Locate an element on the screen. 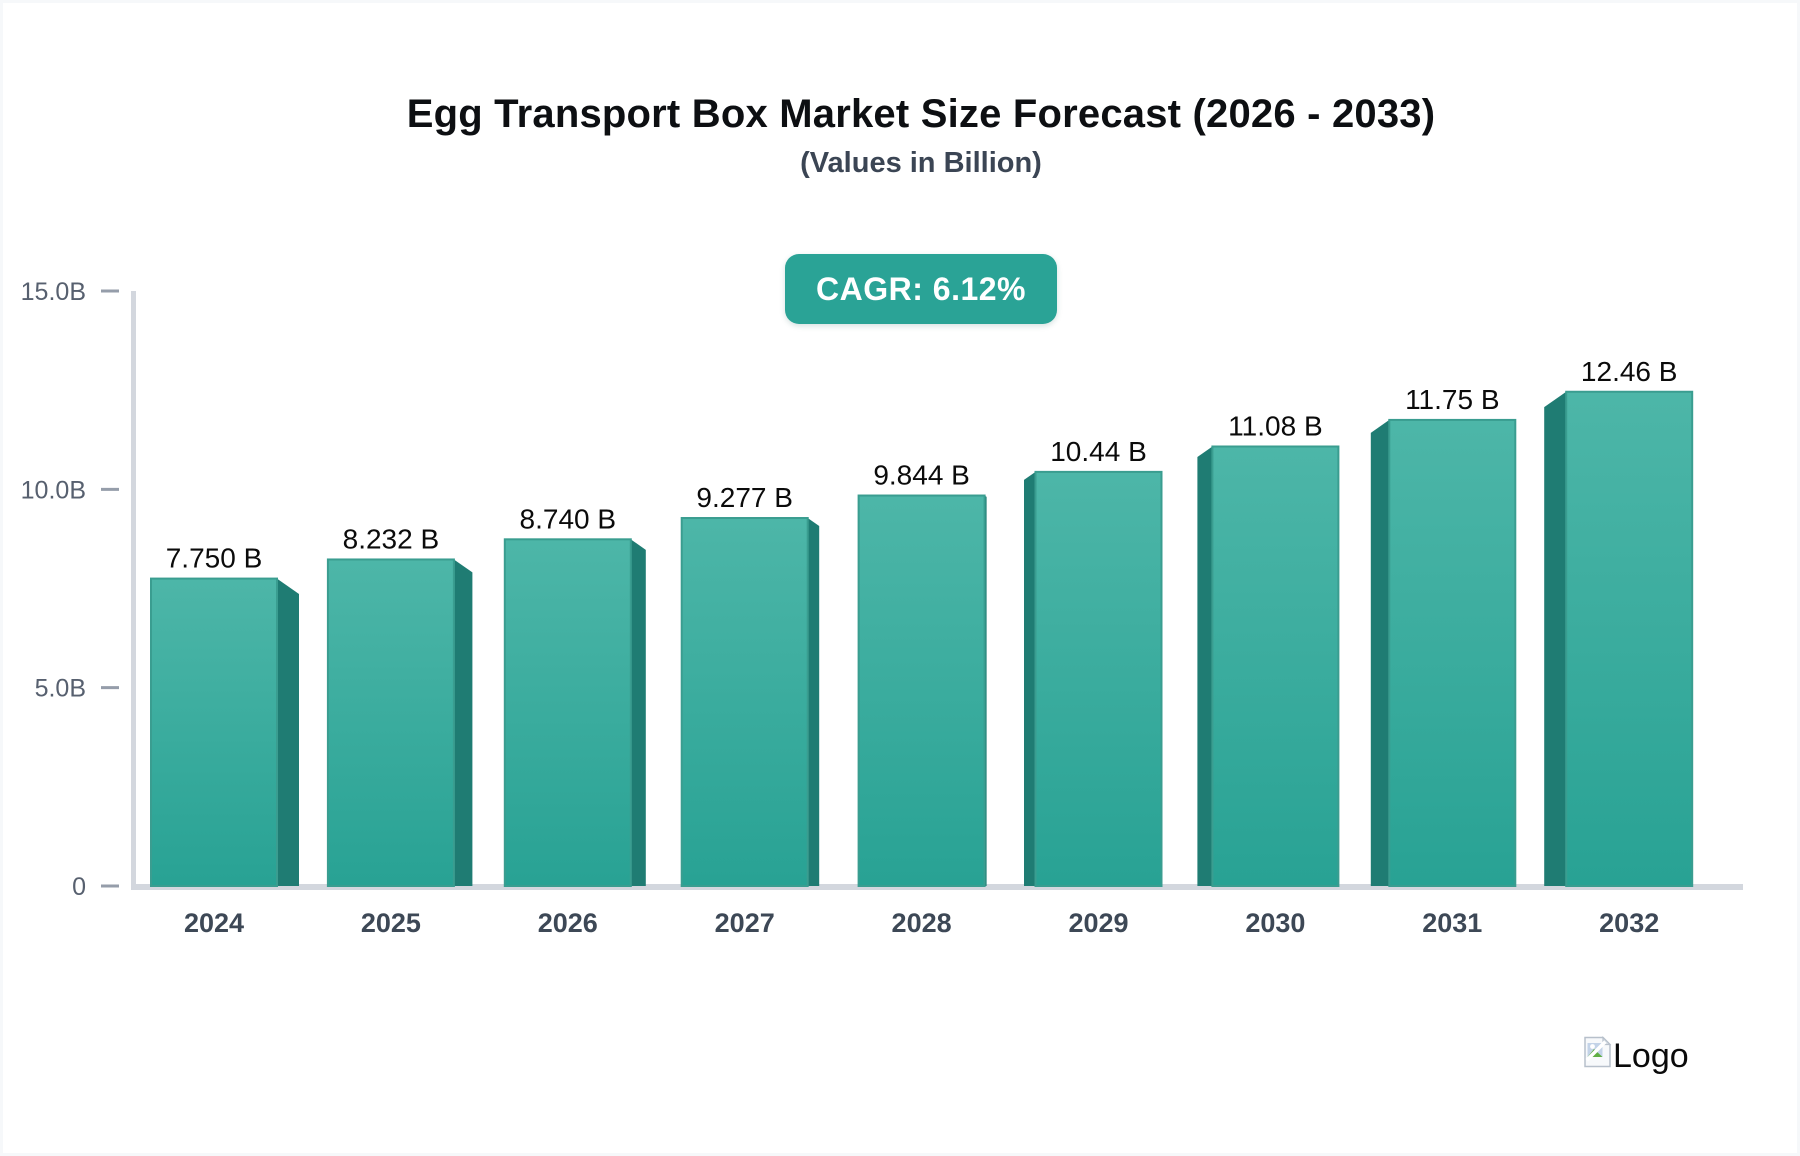  chart-subtitle: (Values in Billion) is located at coordinates (921, 163).